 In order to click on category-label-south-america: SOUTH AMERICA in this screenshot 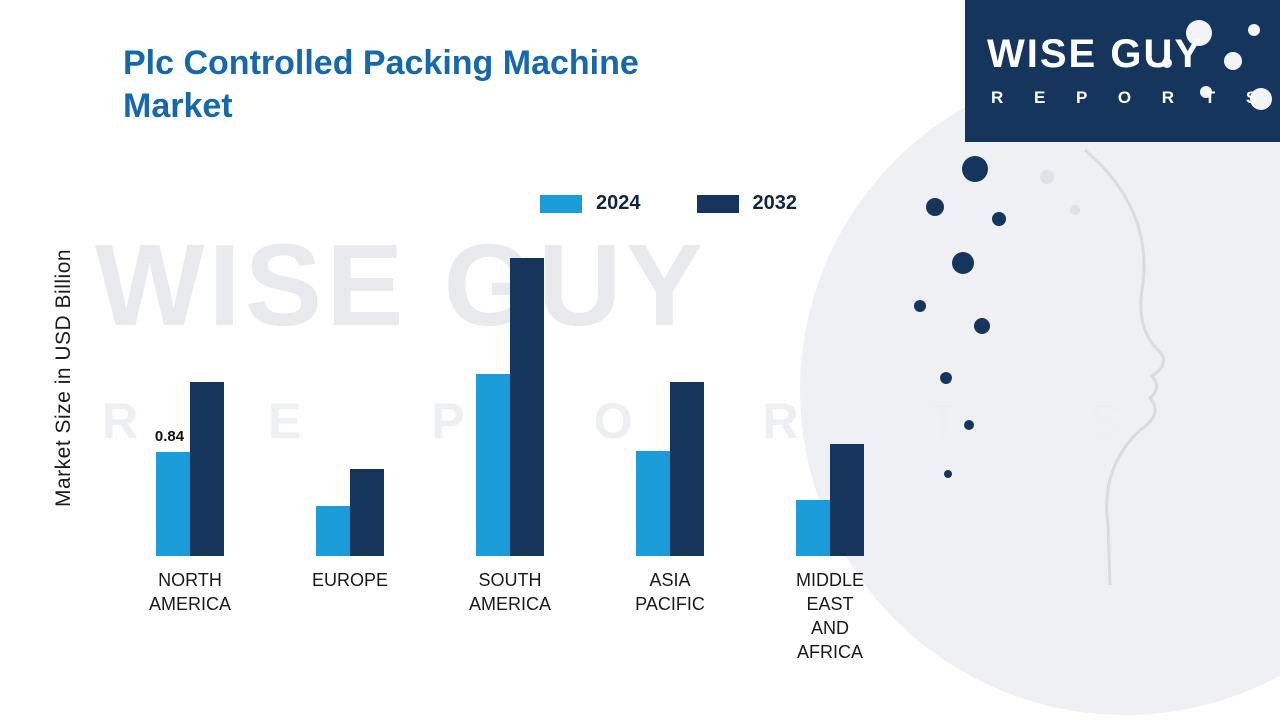, I will do `click(509, 592)`.